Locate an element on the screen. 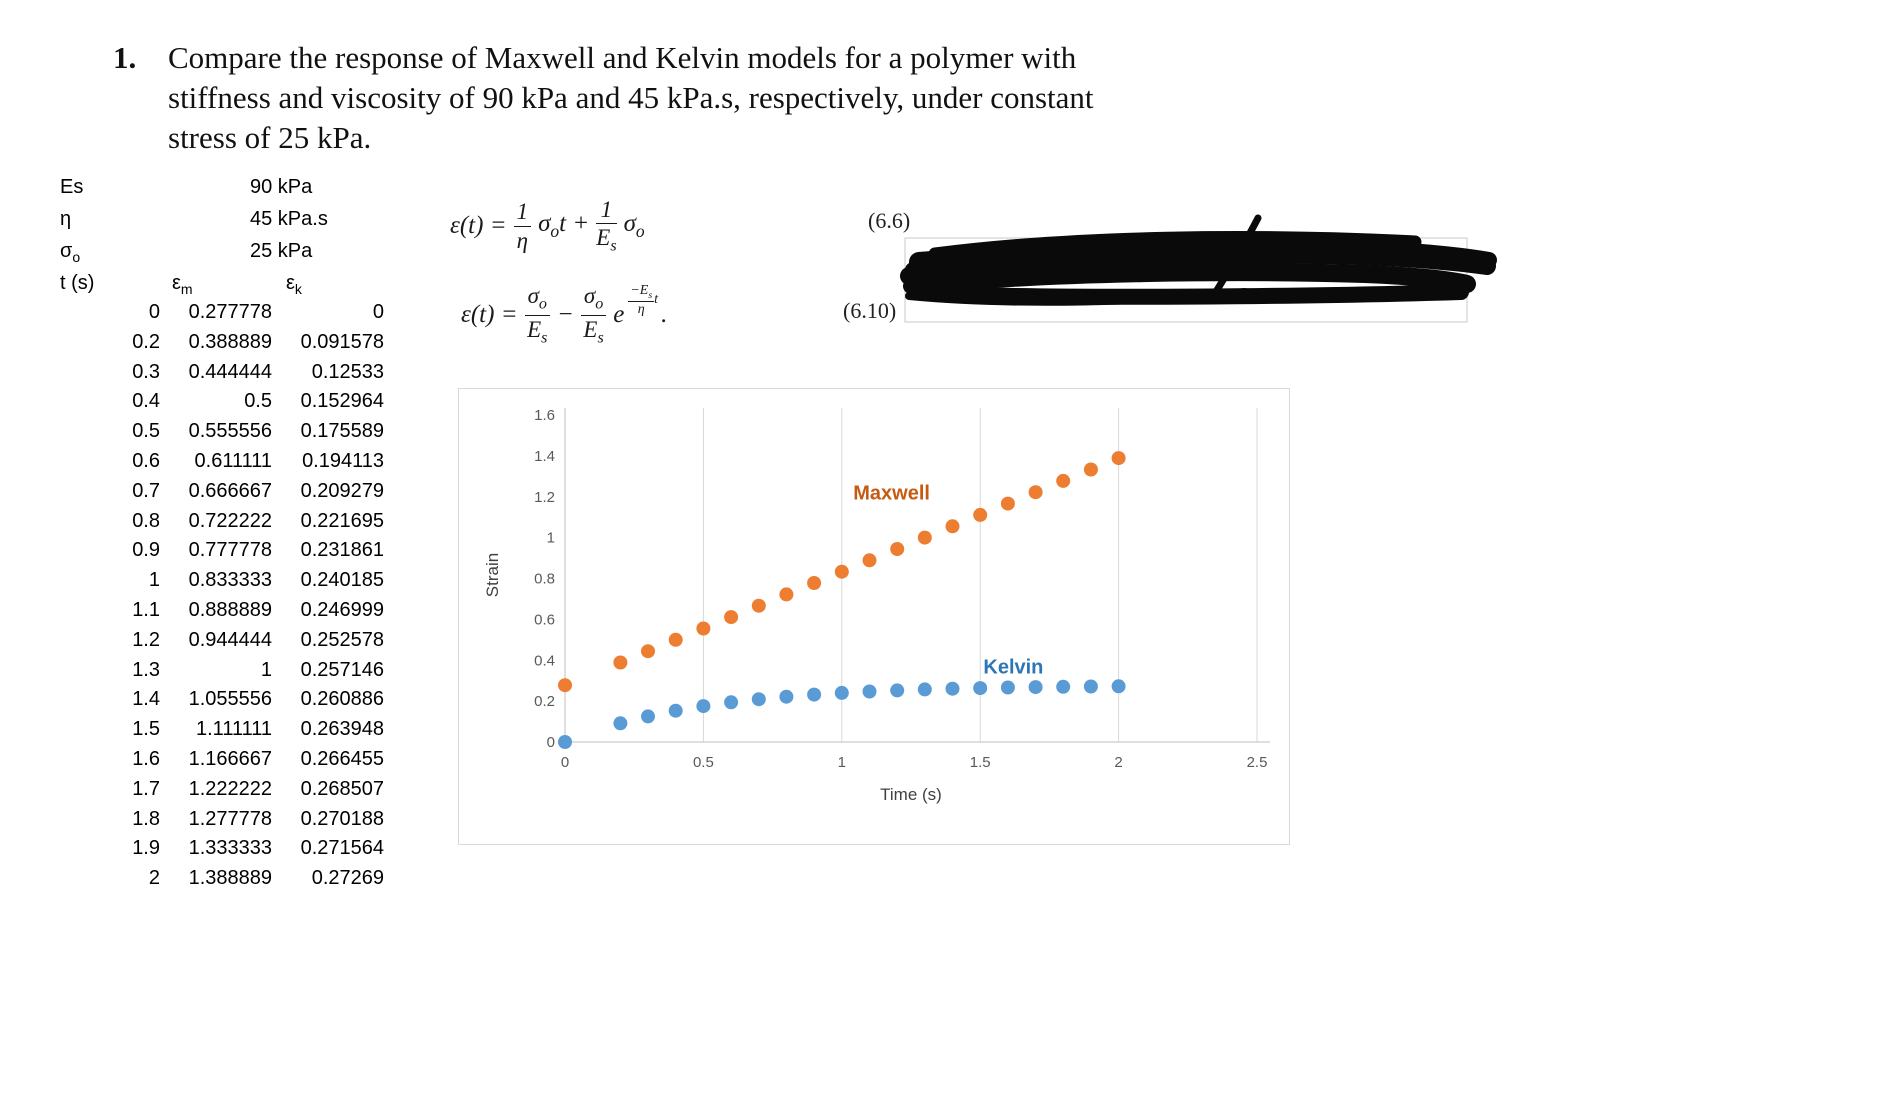 The image size is (1902, 1106). param-value-sigma-o: 25 kPa is located at coordinates (281, 251).